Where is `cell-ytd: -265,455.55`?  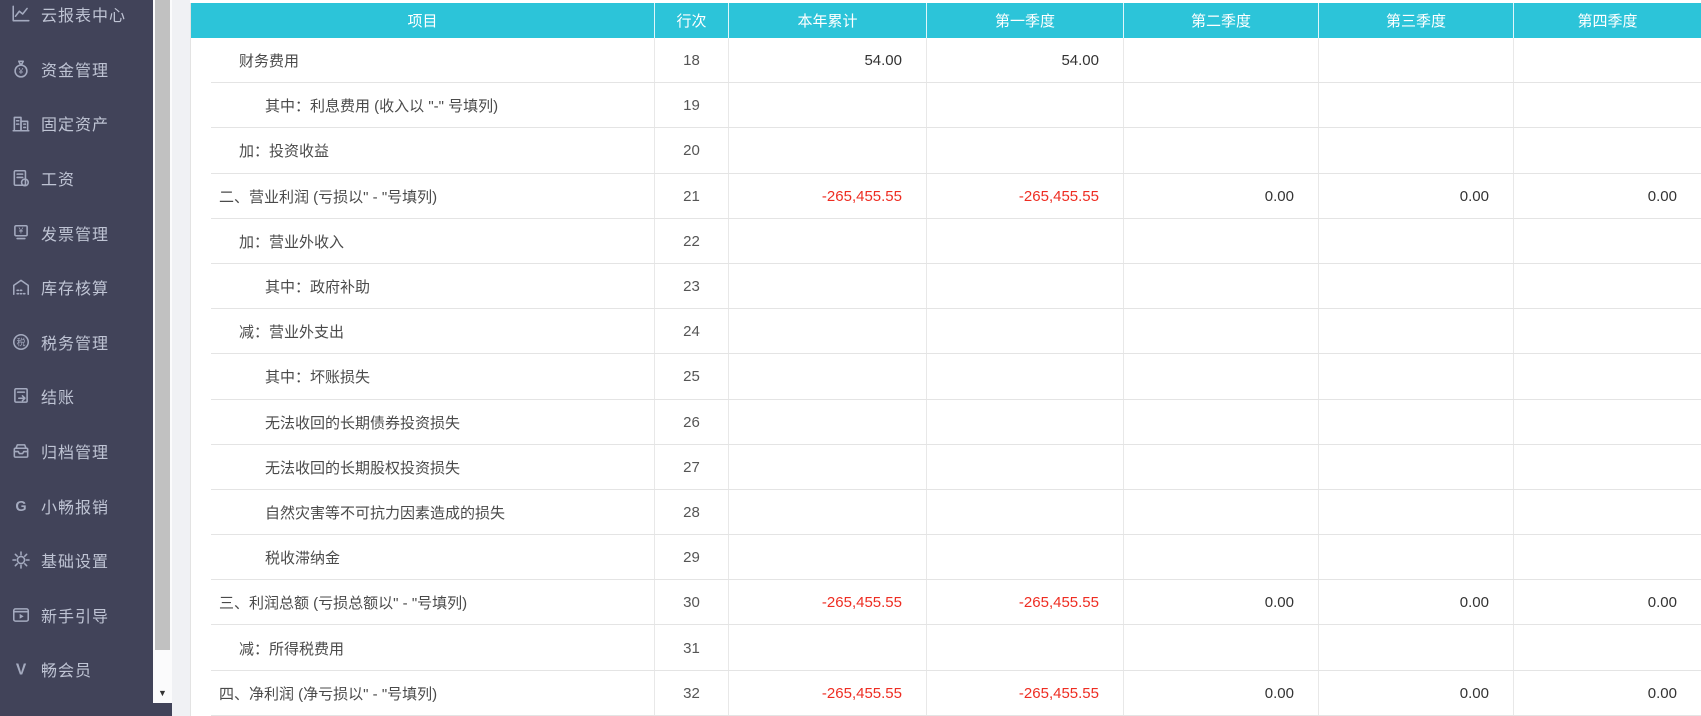 cell-ytd: -265,455.55 is located at coordinates (827, 196).